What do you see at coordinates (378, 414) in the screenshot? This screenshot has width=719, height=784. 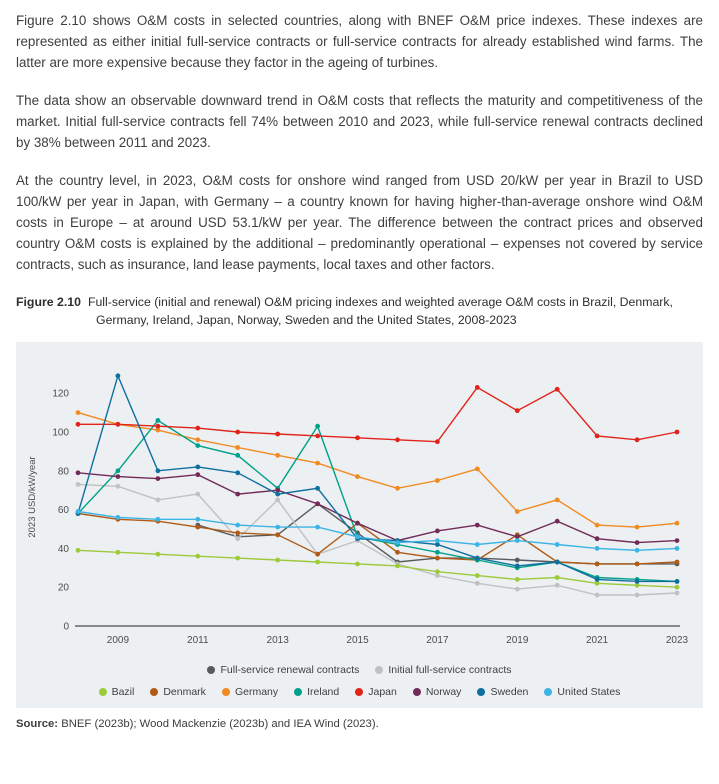 I see `series-line-japan` at bounding box center [378, 414].